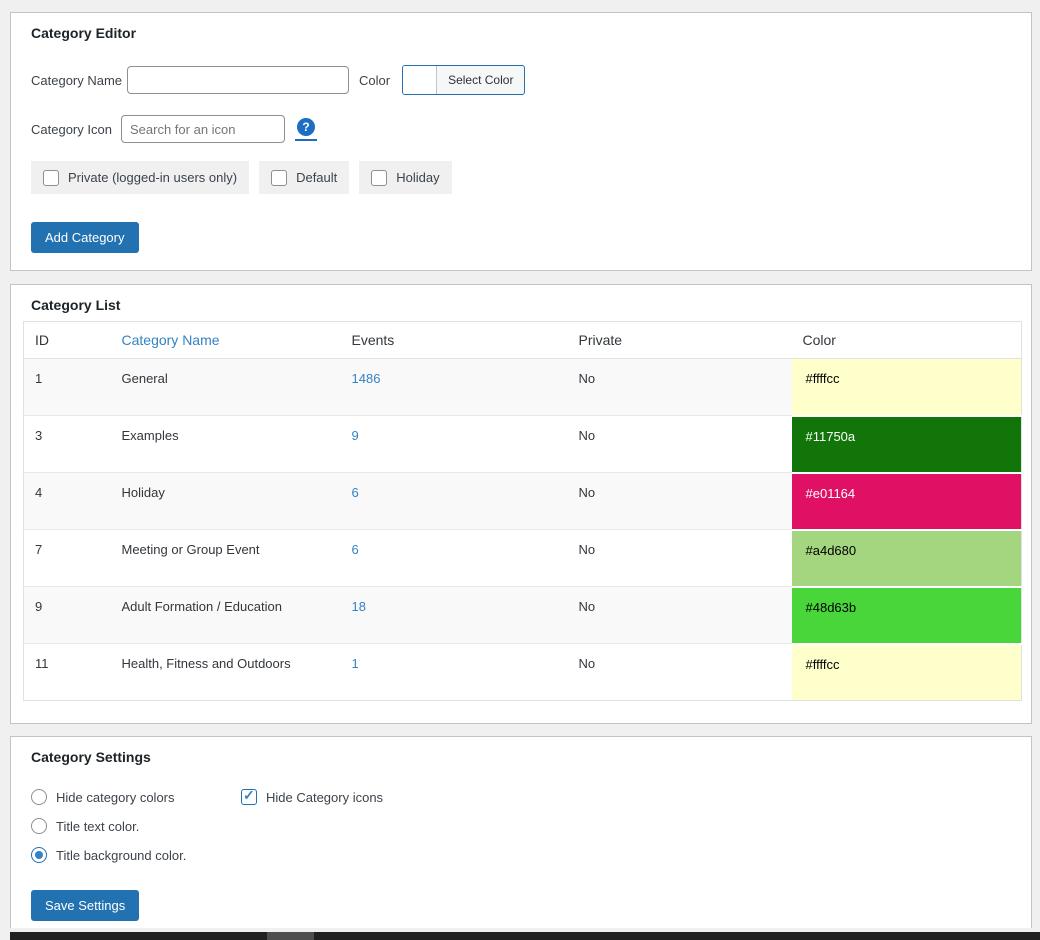 This screenshot has height=940, width=1040. What do you see at coordinates (39, 826) in the screenshot?
I see `title-text-color-radio` at bounding box center [39, 826].